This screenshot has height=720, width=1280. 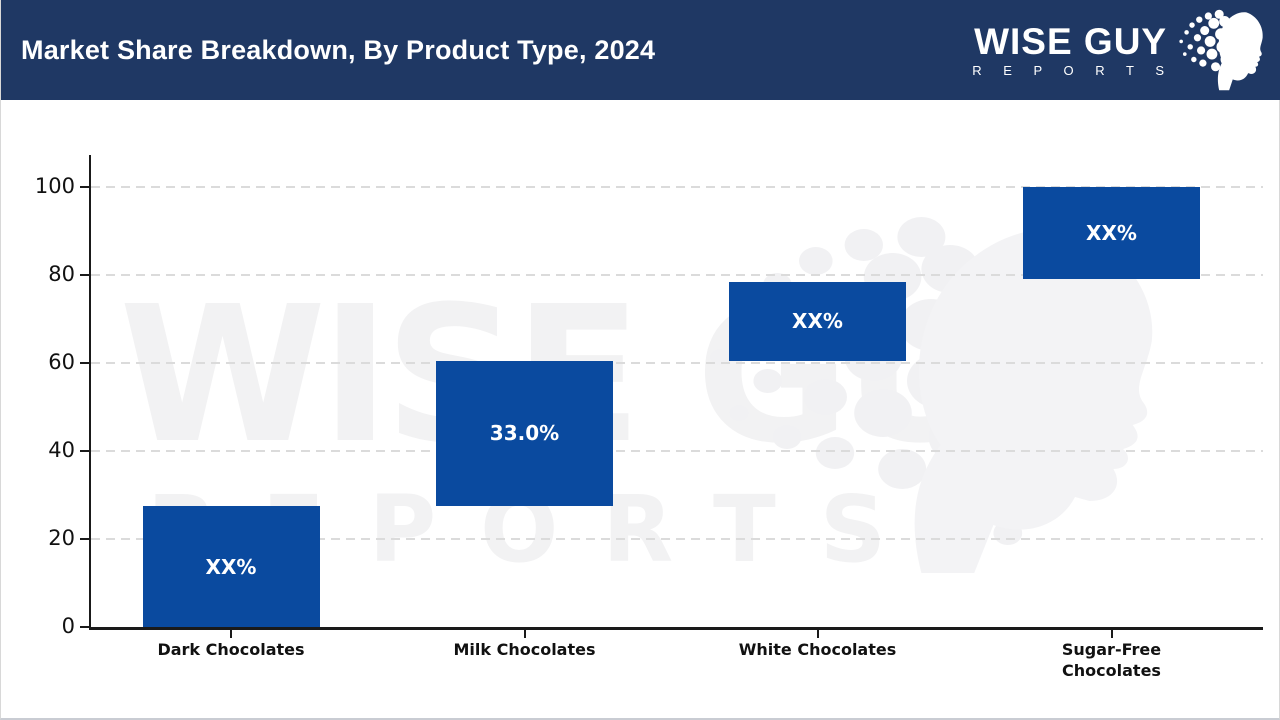 I want to click on y-tick-label: 80, so click(x=61, y=274).